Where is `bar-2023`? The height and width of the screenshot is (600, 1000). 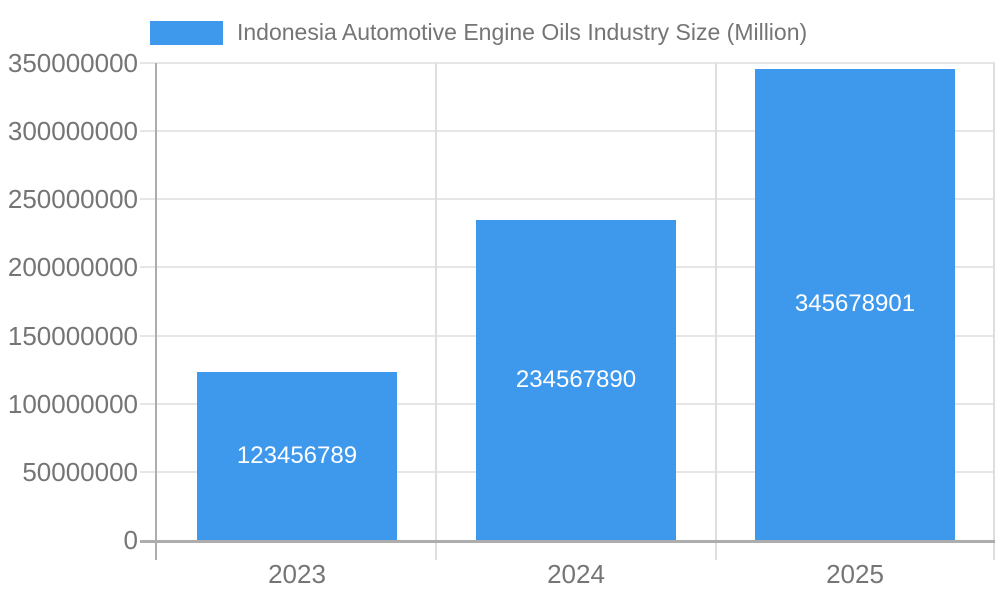 bar-2023 is located at coordinates (297, 456).